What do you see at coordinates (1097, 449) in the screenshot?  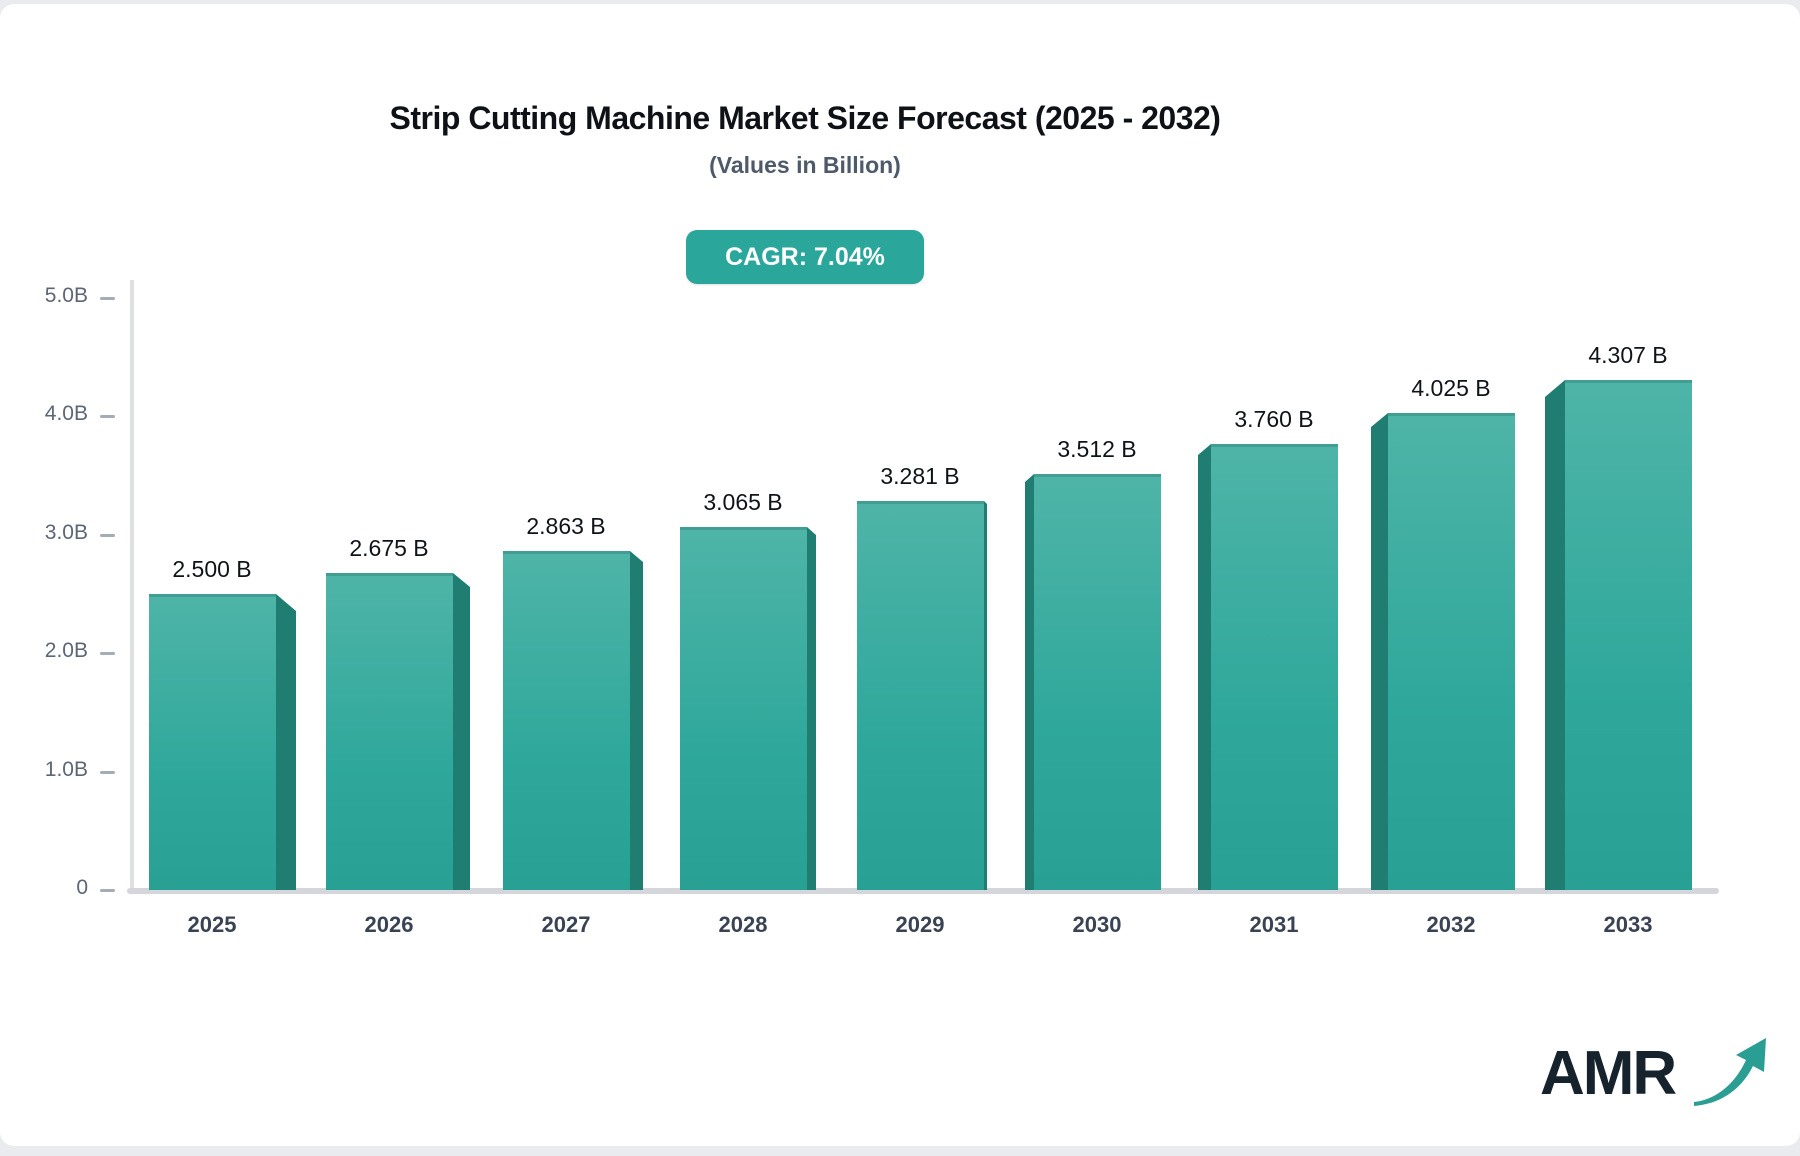 I see `value-label-2030: 3.512 B` at bounding box center [1097, 449].